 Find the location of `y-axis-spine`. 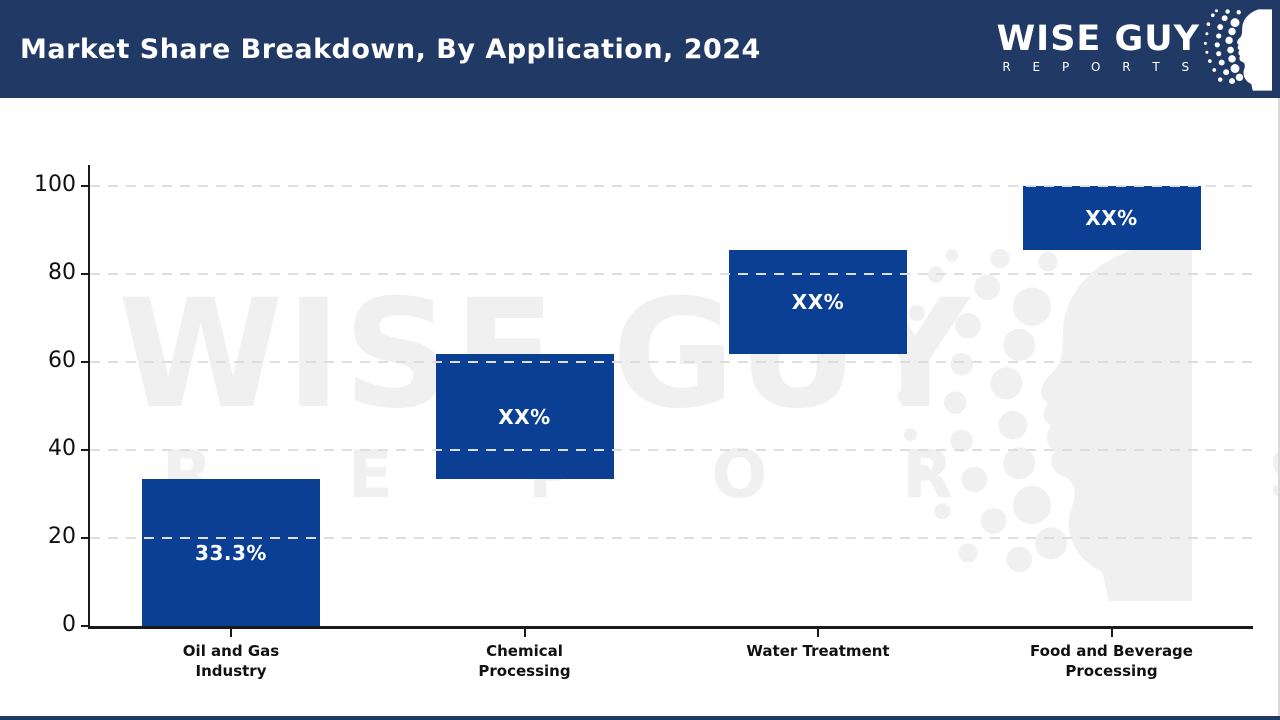

y-axis-spine is located at coordinates (89, 396).